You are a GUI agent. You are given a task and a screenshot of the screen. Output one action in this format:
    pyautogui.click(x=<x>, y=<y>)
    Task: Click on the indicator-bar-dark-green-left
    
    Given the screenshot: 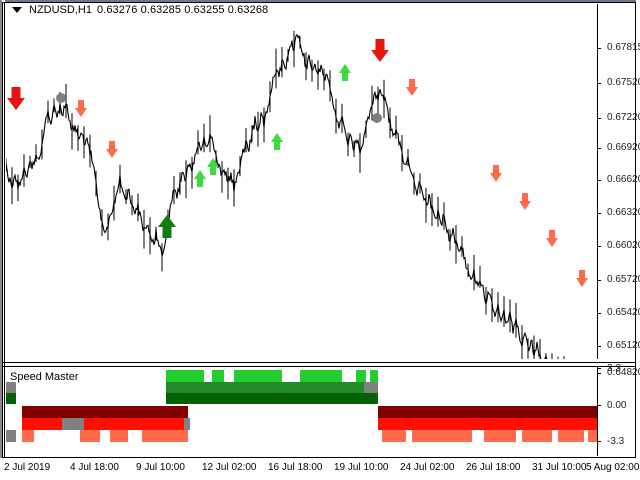 What is the action you would take?
    pyautogui.click(x=11, y=398)
    